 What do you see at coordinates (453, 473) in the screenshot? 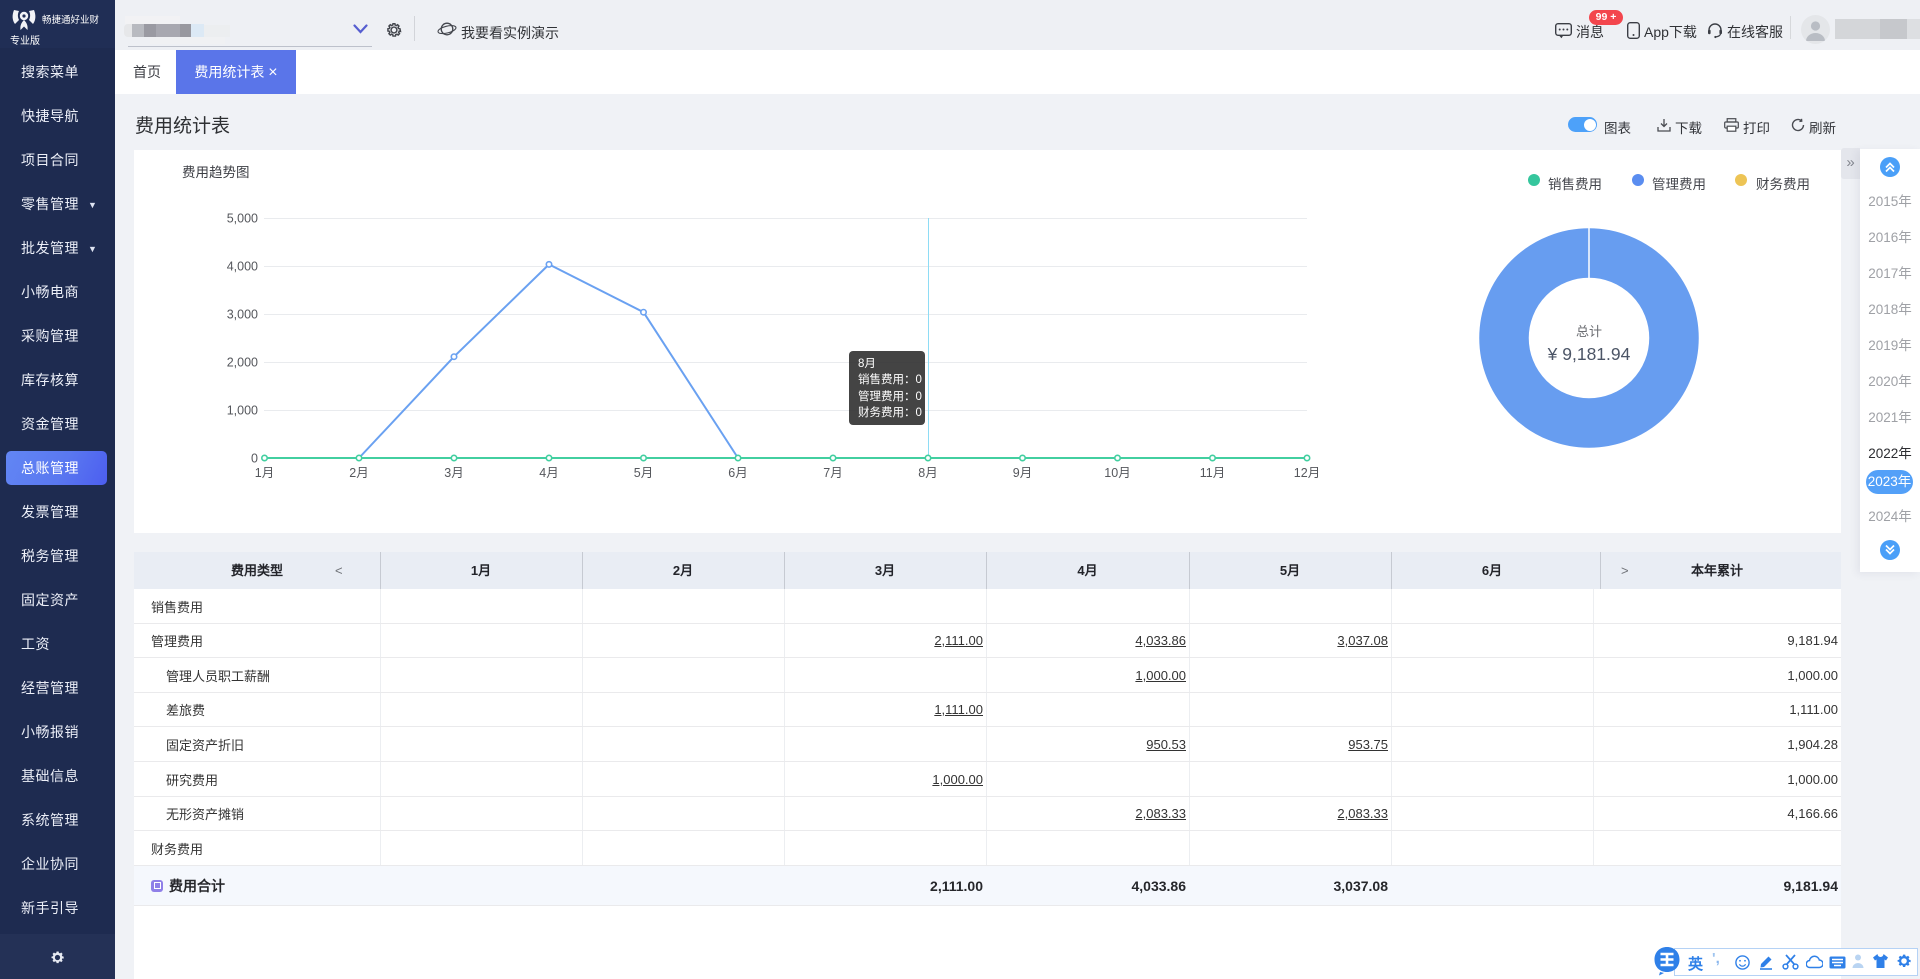
I see `svg-text: 3月` at bounding box center [453, 473].